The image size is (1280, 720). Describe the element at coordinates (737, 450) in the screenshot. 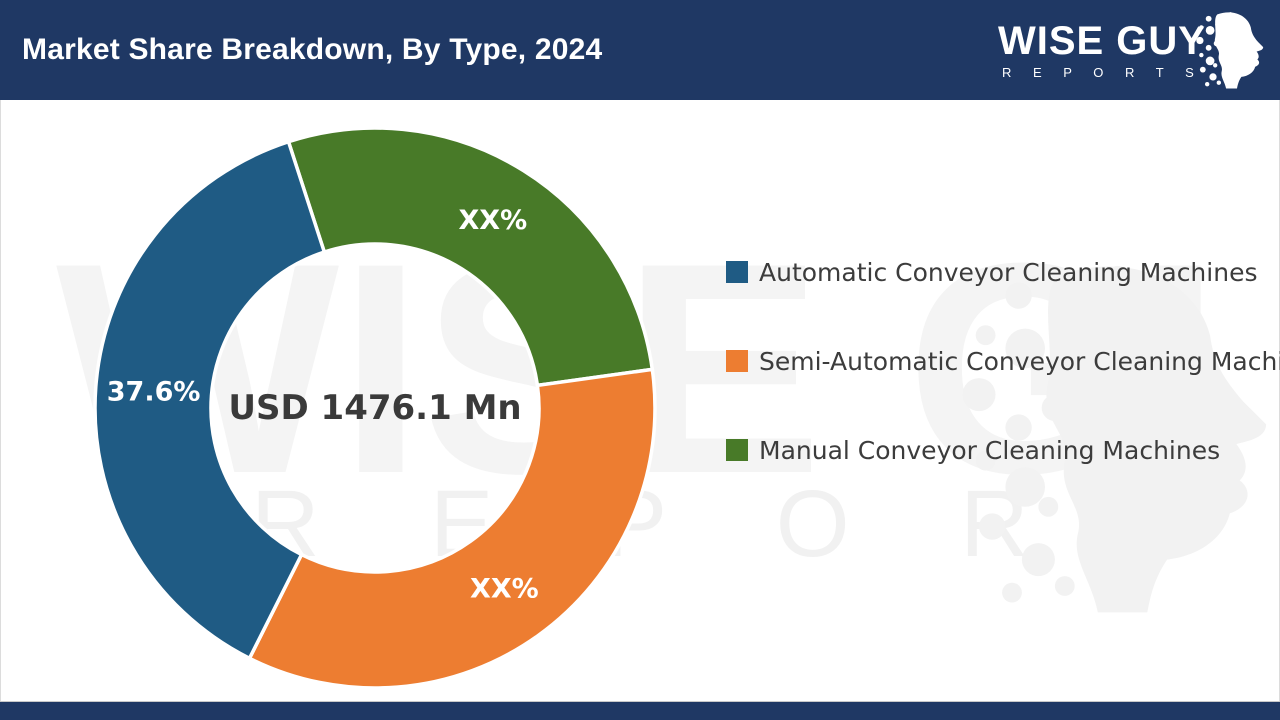

I see `legend-swatch-manual` at that location.